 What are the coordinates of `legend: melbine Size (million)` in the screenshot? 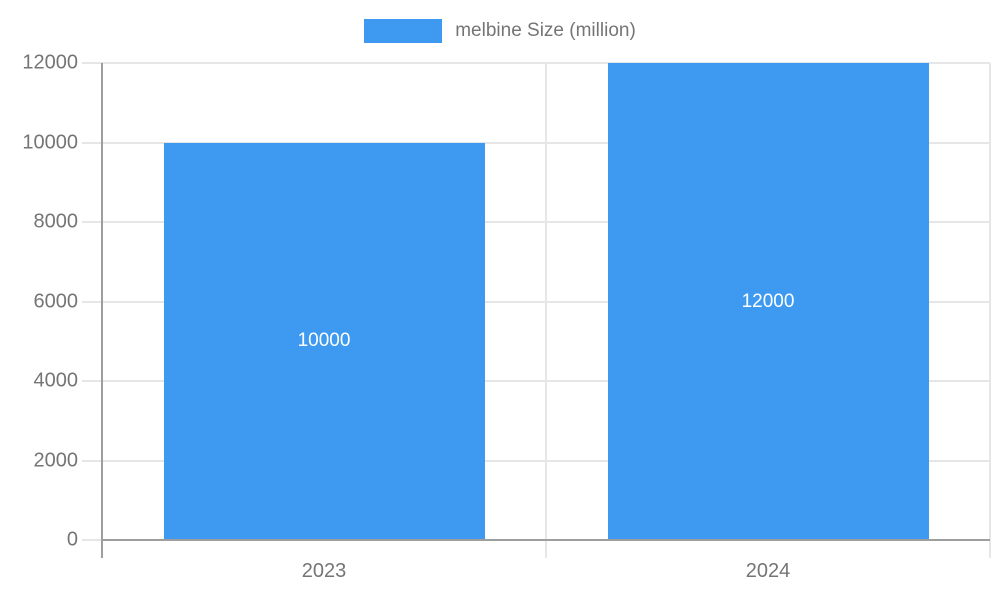 It's located at (500, 31).